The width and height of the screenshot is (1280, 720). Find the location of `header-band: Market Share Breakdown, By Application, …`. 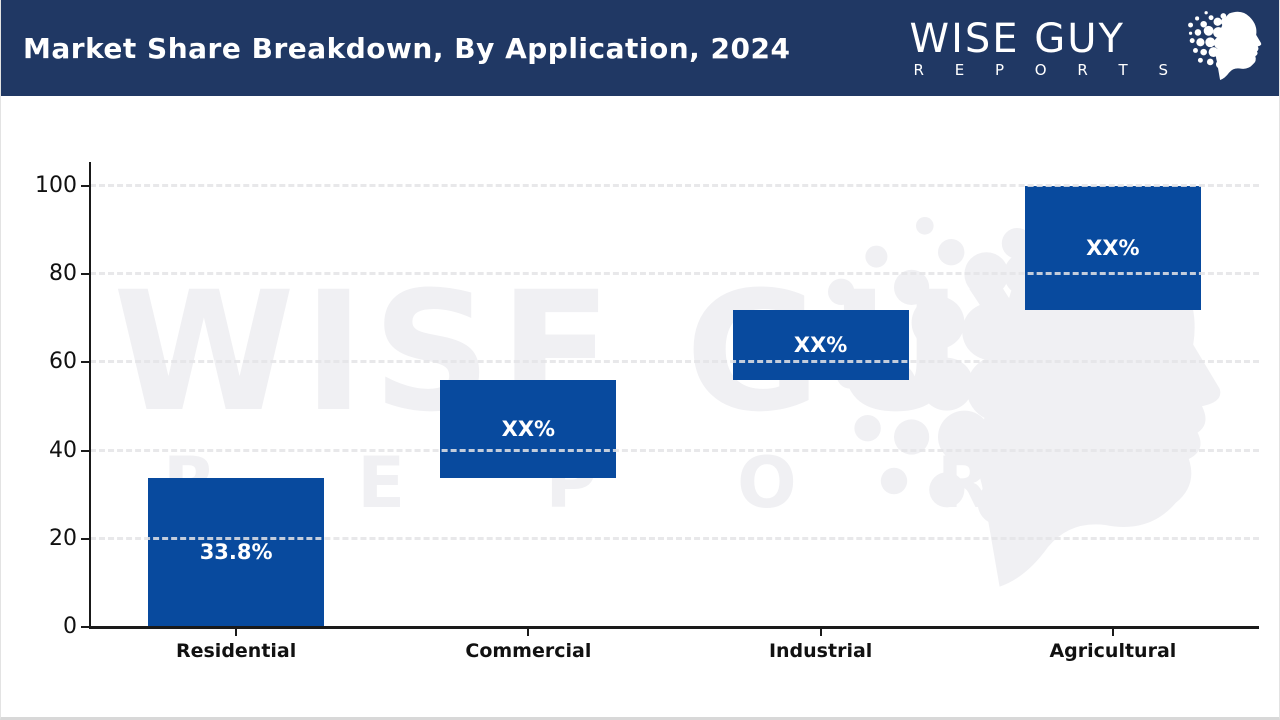

header-band: Market Share Breakdown, By Application, … is located at coordinates (640, 48).